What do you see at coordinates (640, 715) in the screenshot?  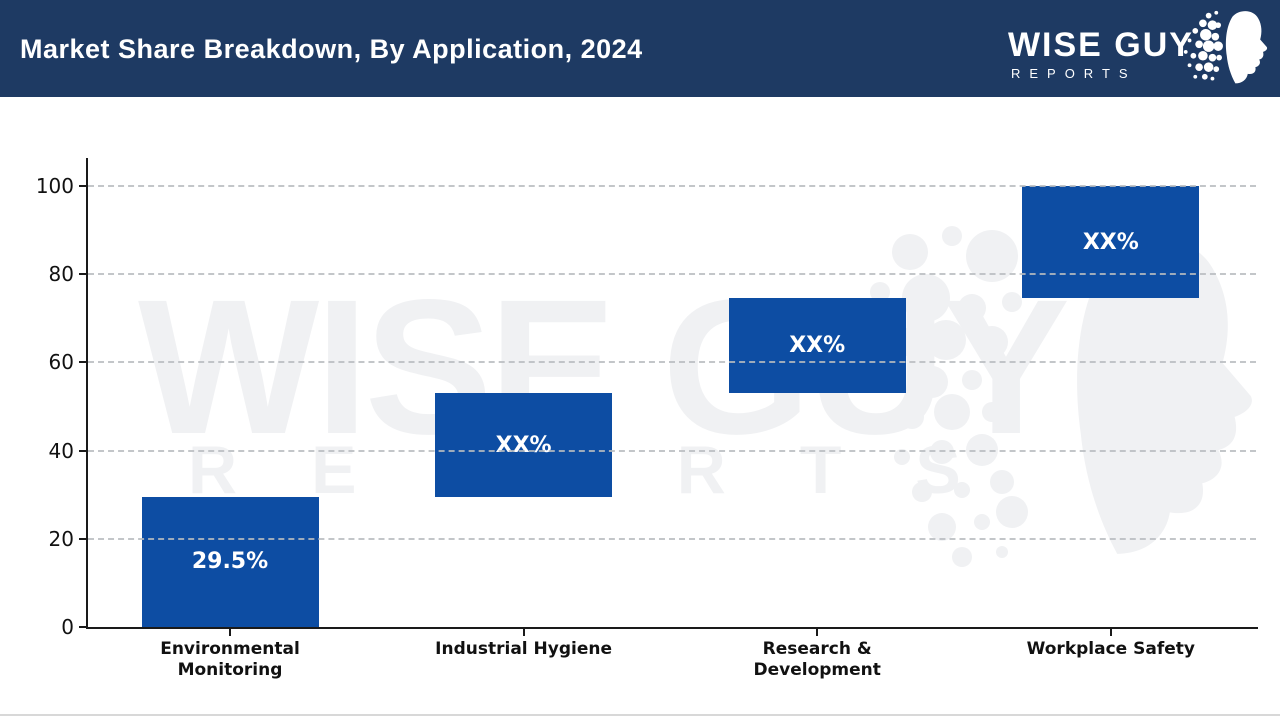 I see `footer-divider` at bounding box center [640, 715].